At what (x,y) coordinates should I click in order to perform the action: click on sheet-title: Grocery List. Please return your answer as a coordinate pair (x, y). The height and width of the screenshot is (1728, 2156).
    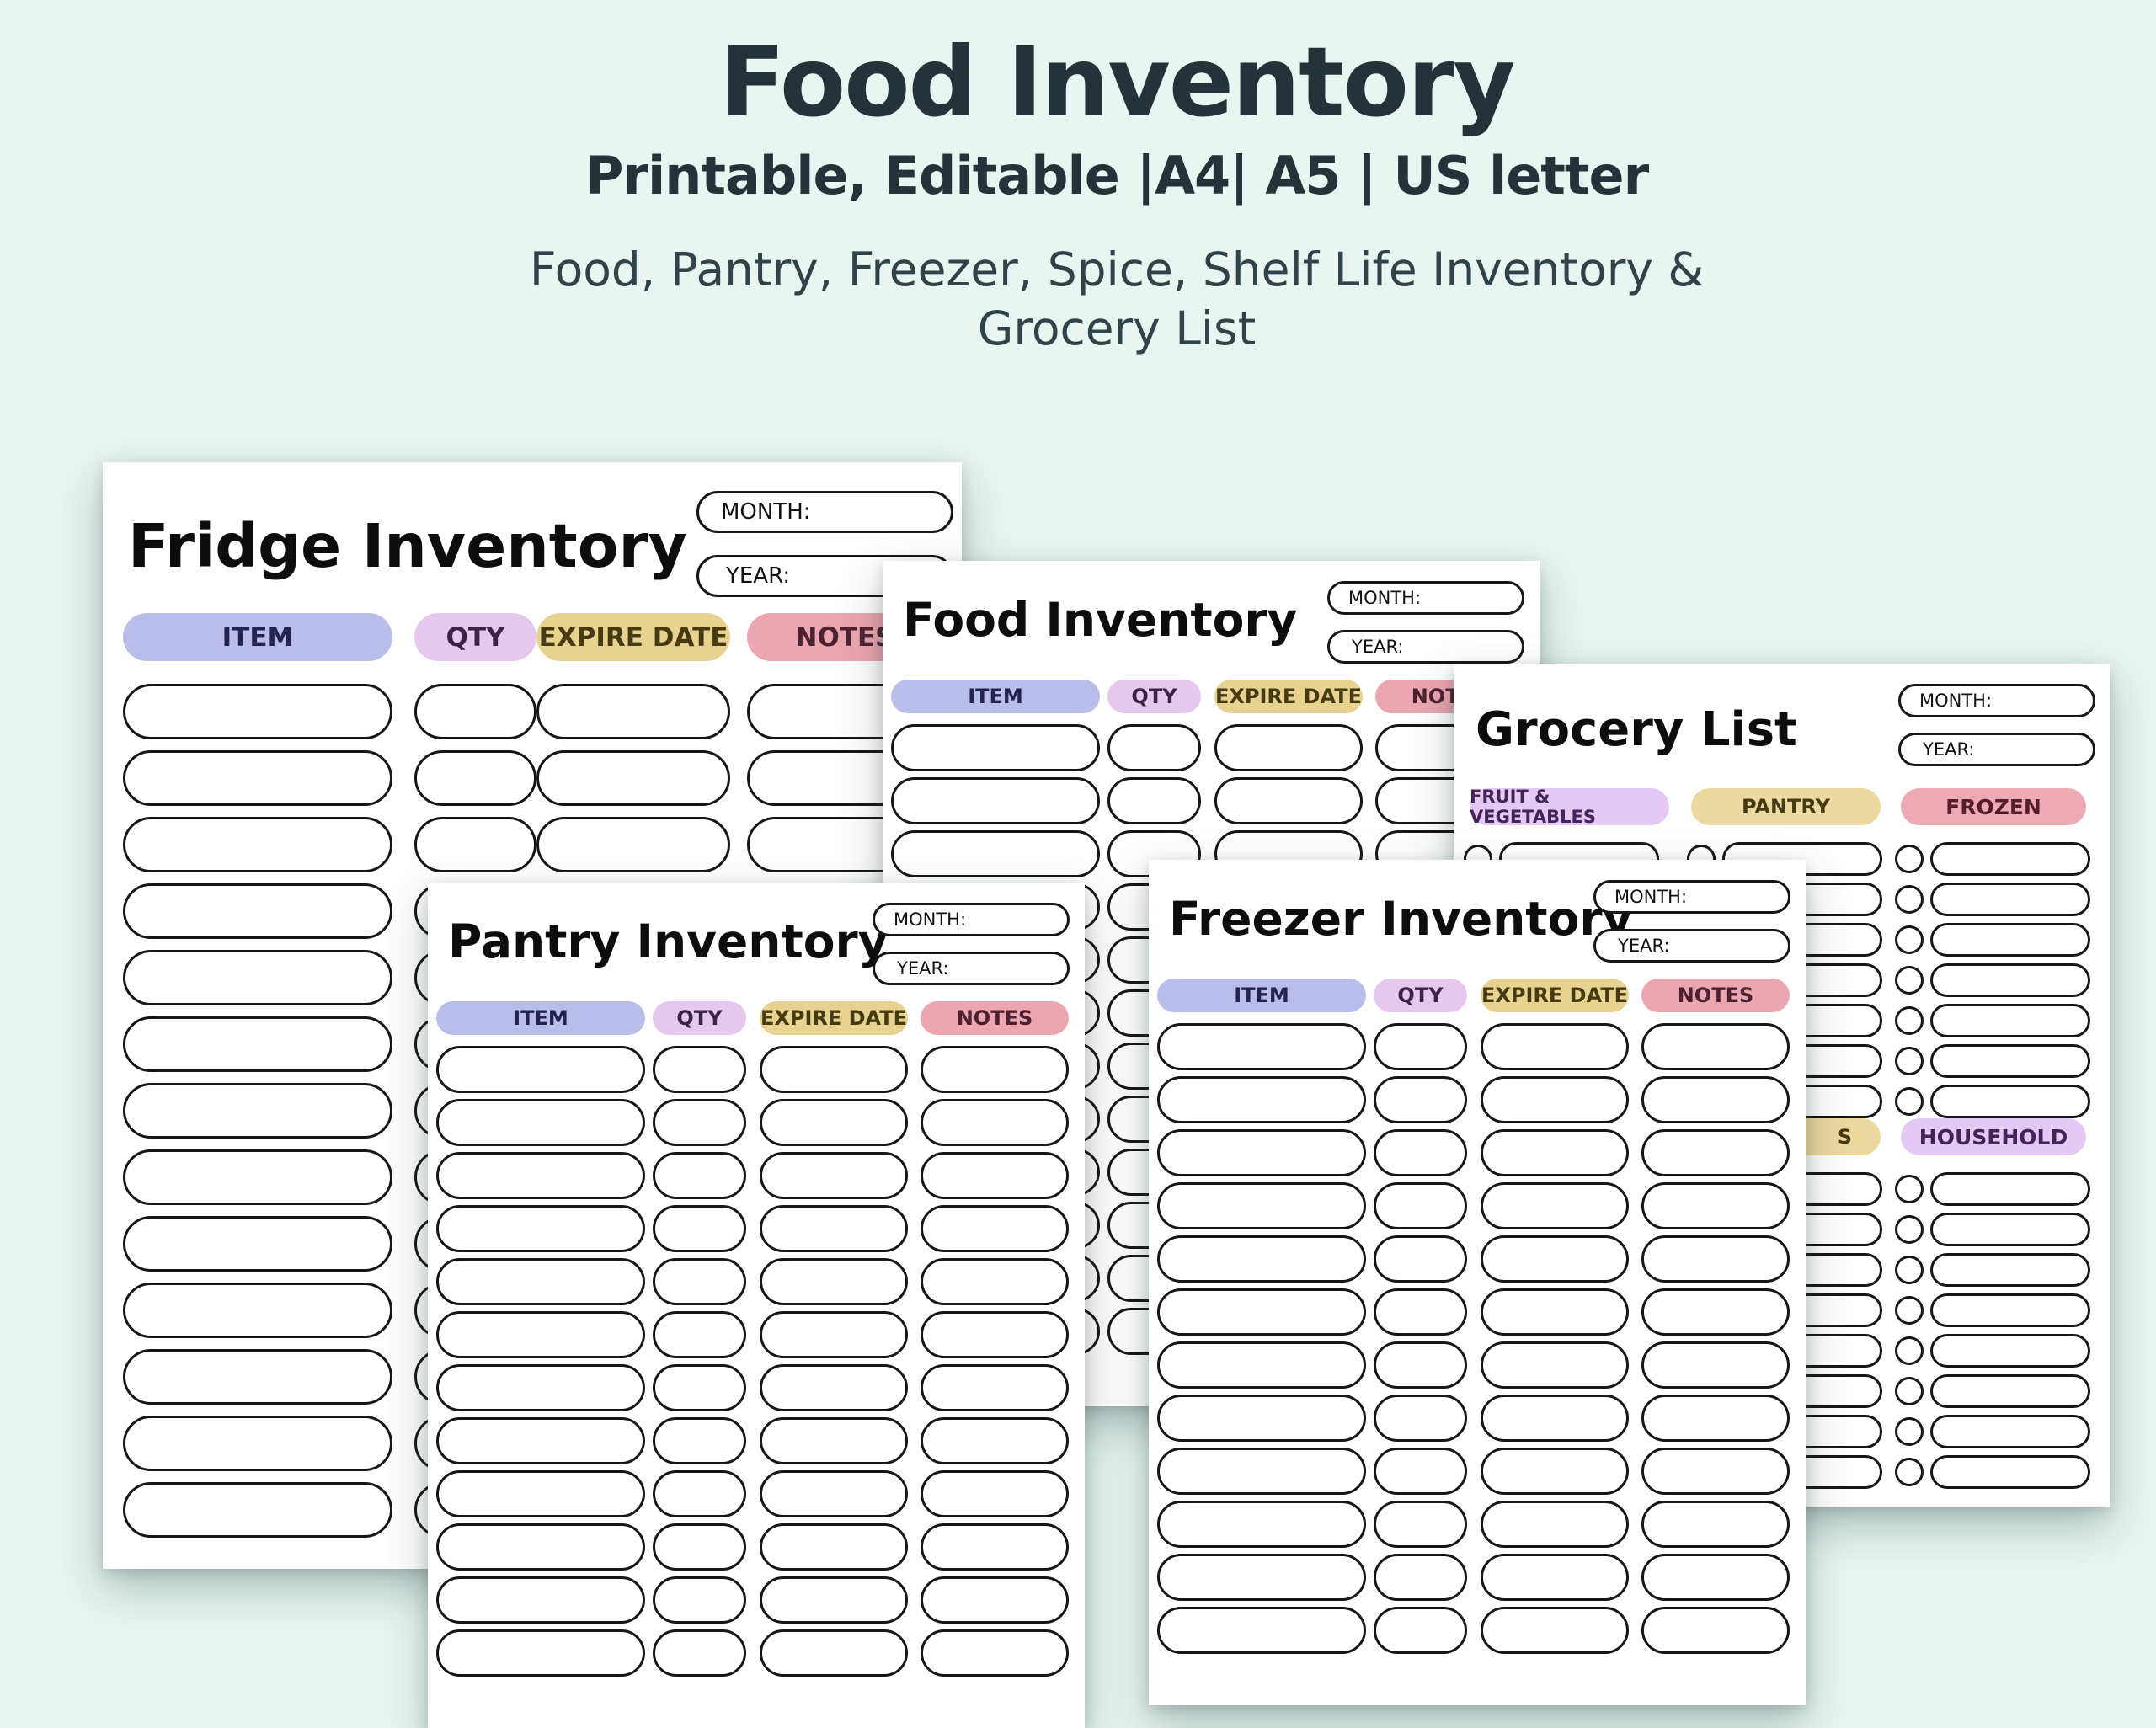
    Looking at the image, I should click on (1636, 729).